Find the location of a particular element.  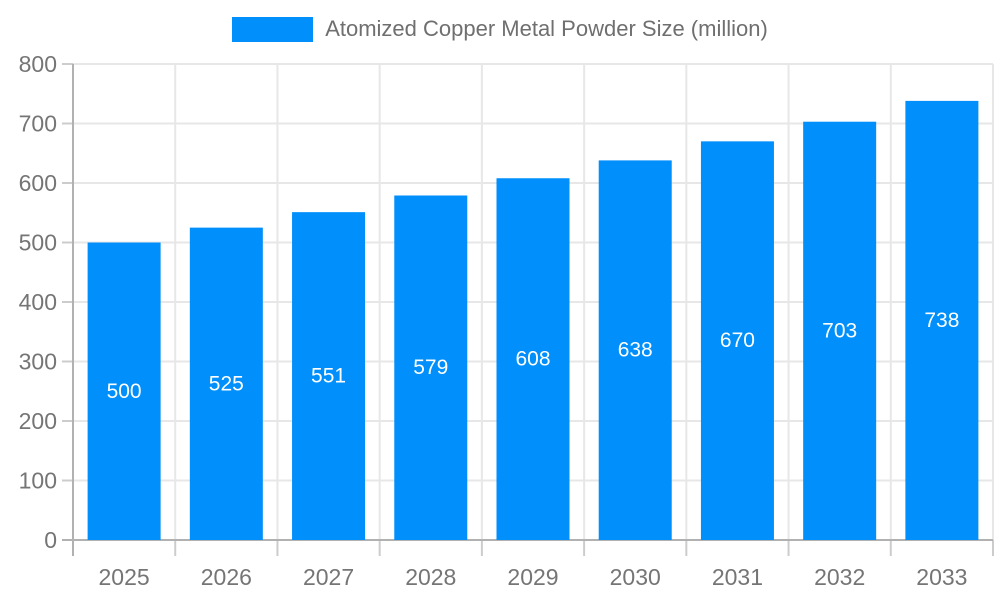

bar-value-label: 638 is located at coordinates (635, 350).